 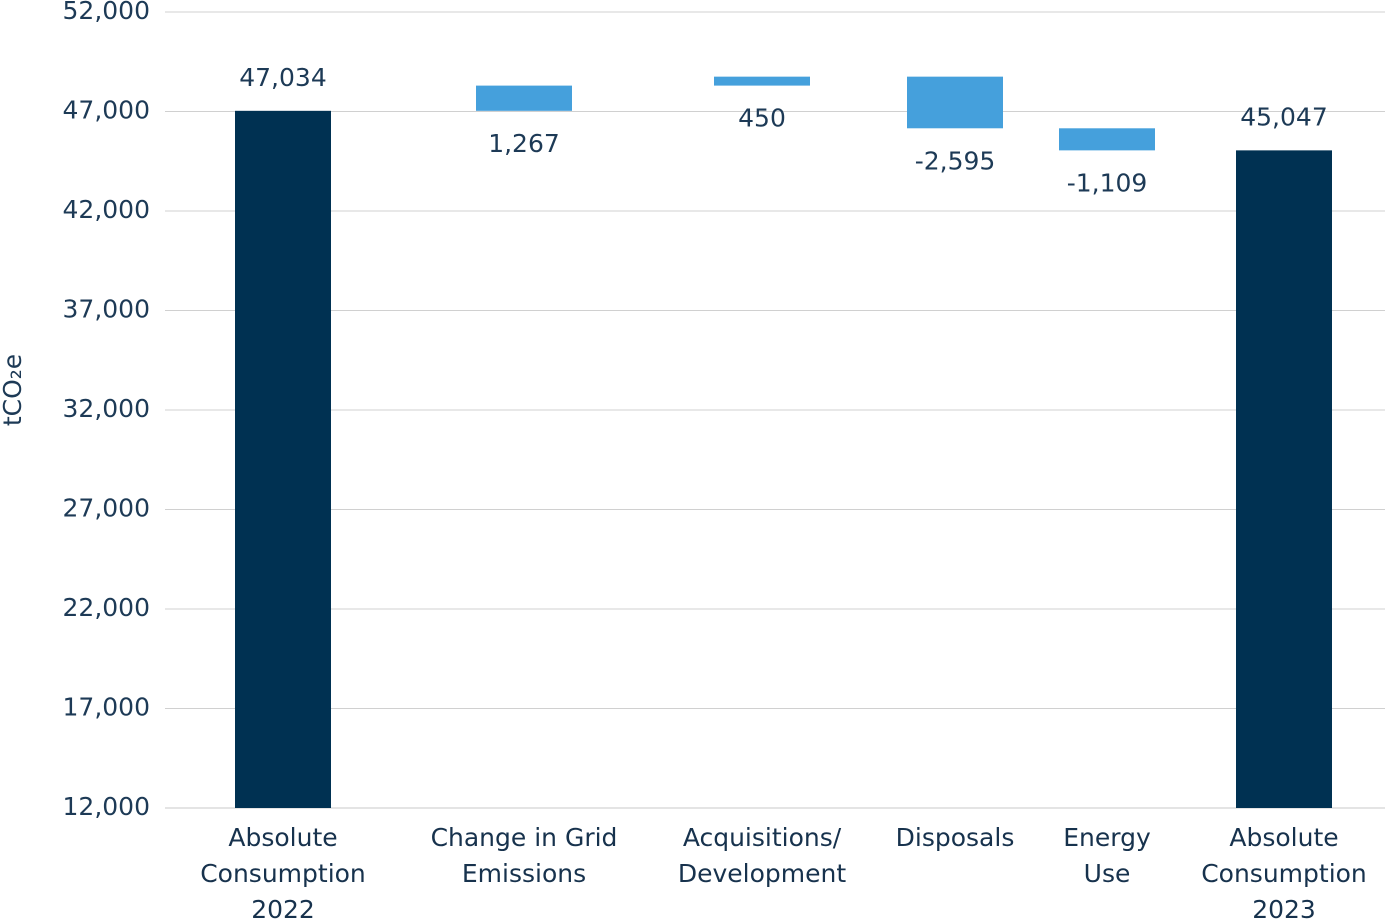 I want to click on x-tick-label: Change in Grid Emissions, so click(x=524, y=855).